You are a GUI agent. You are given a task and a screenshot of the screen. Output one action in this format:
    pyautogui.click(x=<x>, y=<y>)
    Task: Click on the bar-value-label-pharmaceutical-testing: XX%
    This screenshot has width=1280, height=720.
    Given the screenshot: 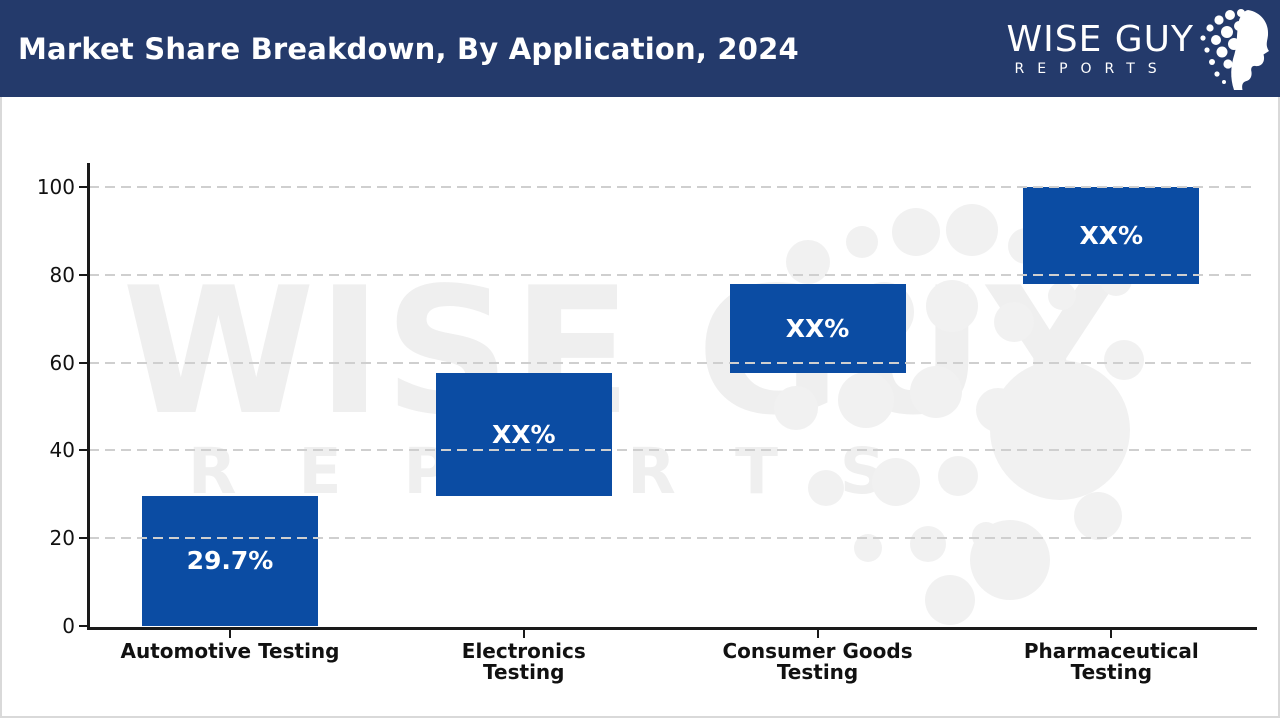 What is the action you would take?
    pyautogui.click(x=1111, y=236)
    